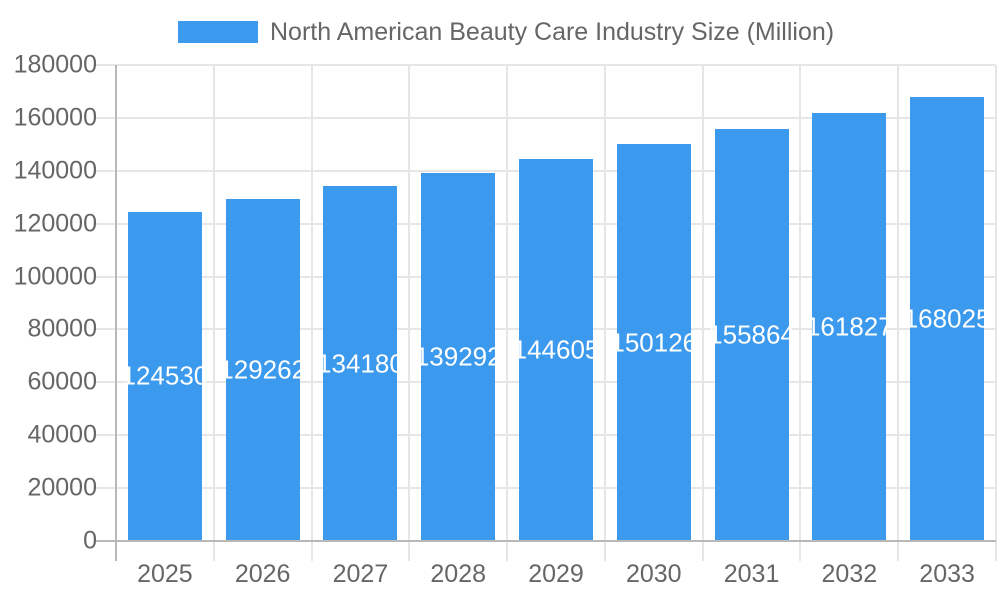 This screenshot has width=1000, height=600. What do you see at coordinates (165, 574) in the screenshot?
I see `x-axis-tick-label: 2025` at bounding box center [165, 574].